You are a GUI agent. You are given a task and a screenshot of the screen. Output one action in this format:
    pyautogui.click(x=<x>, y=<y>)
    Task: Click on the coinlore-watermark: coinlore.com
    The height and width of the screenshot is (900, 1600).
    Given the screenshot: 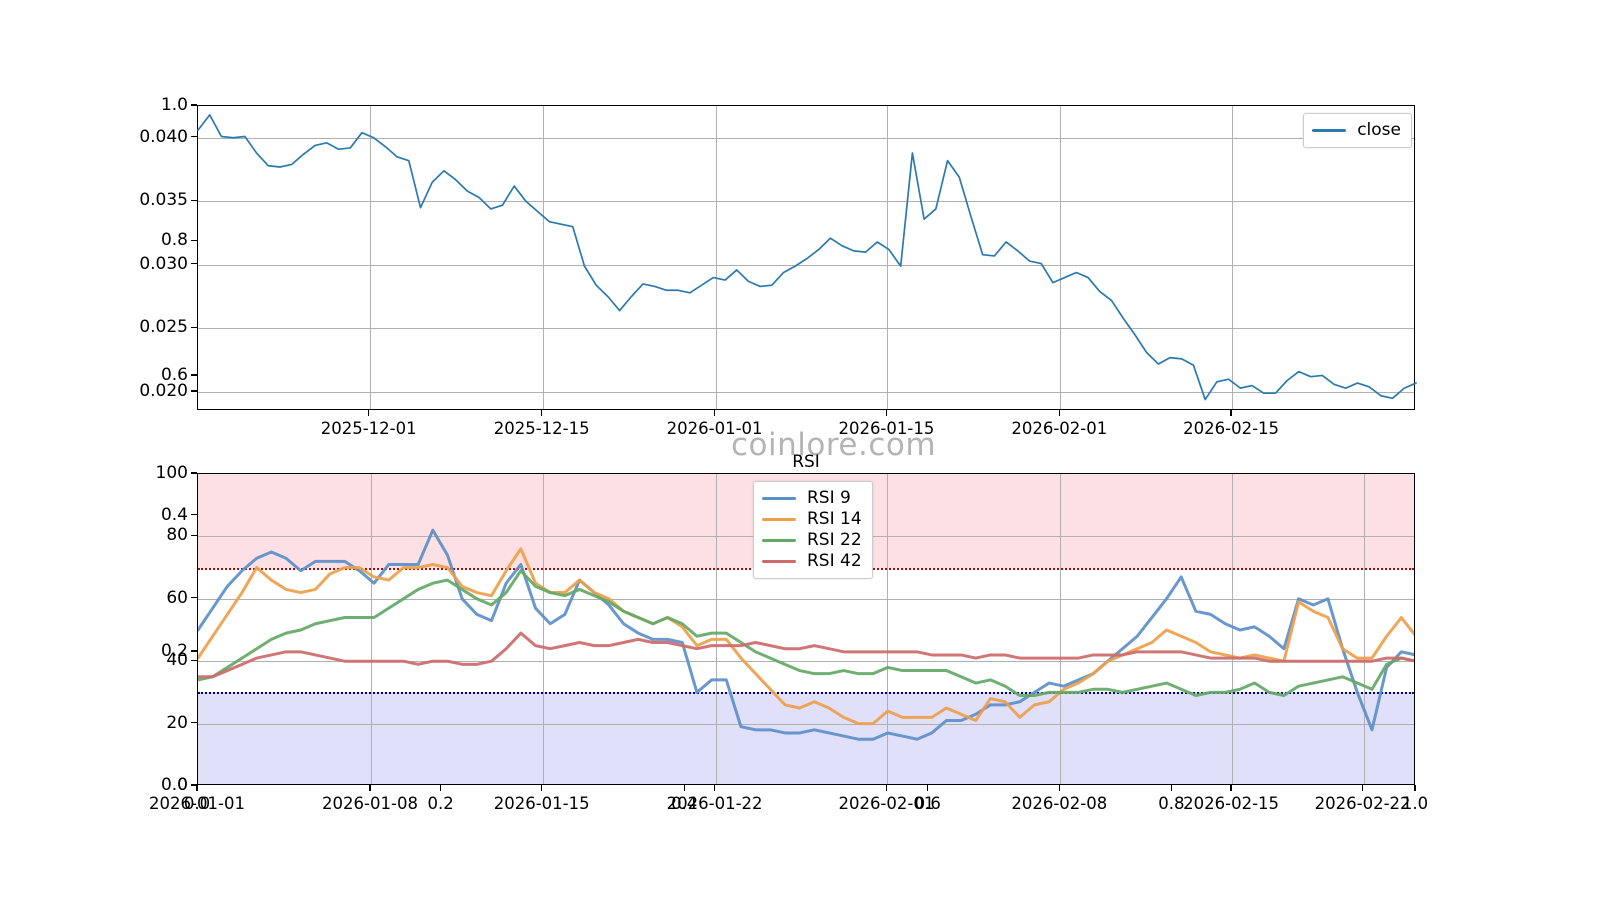 What is the action you would take?
    pyautogui.click(x=834, y=445)
    